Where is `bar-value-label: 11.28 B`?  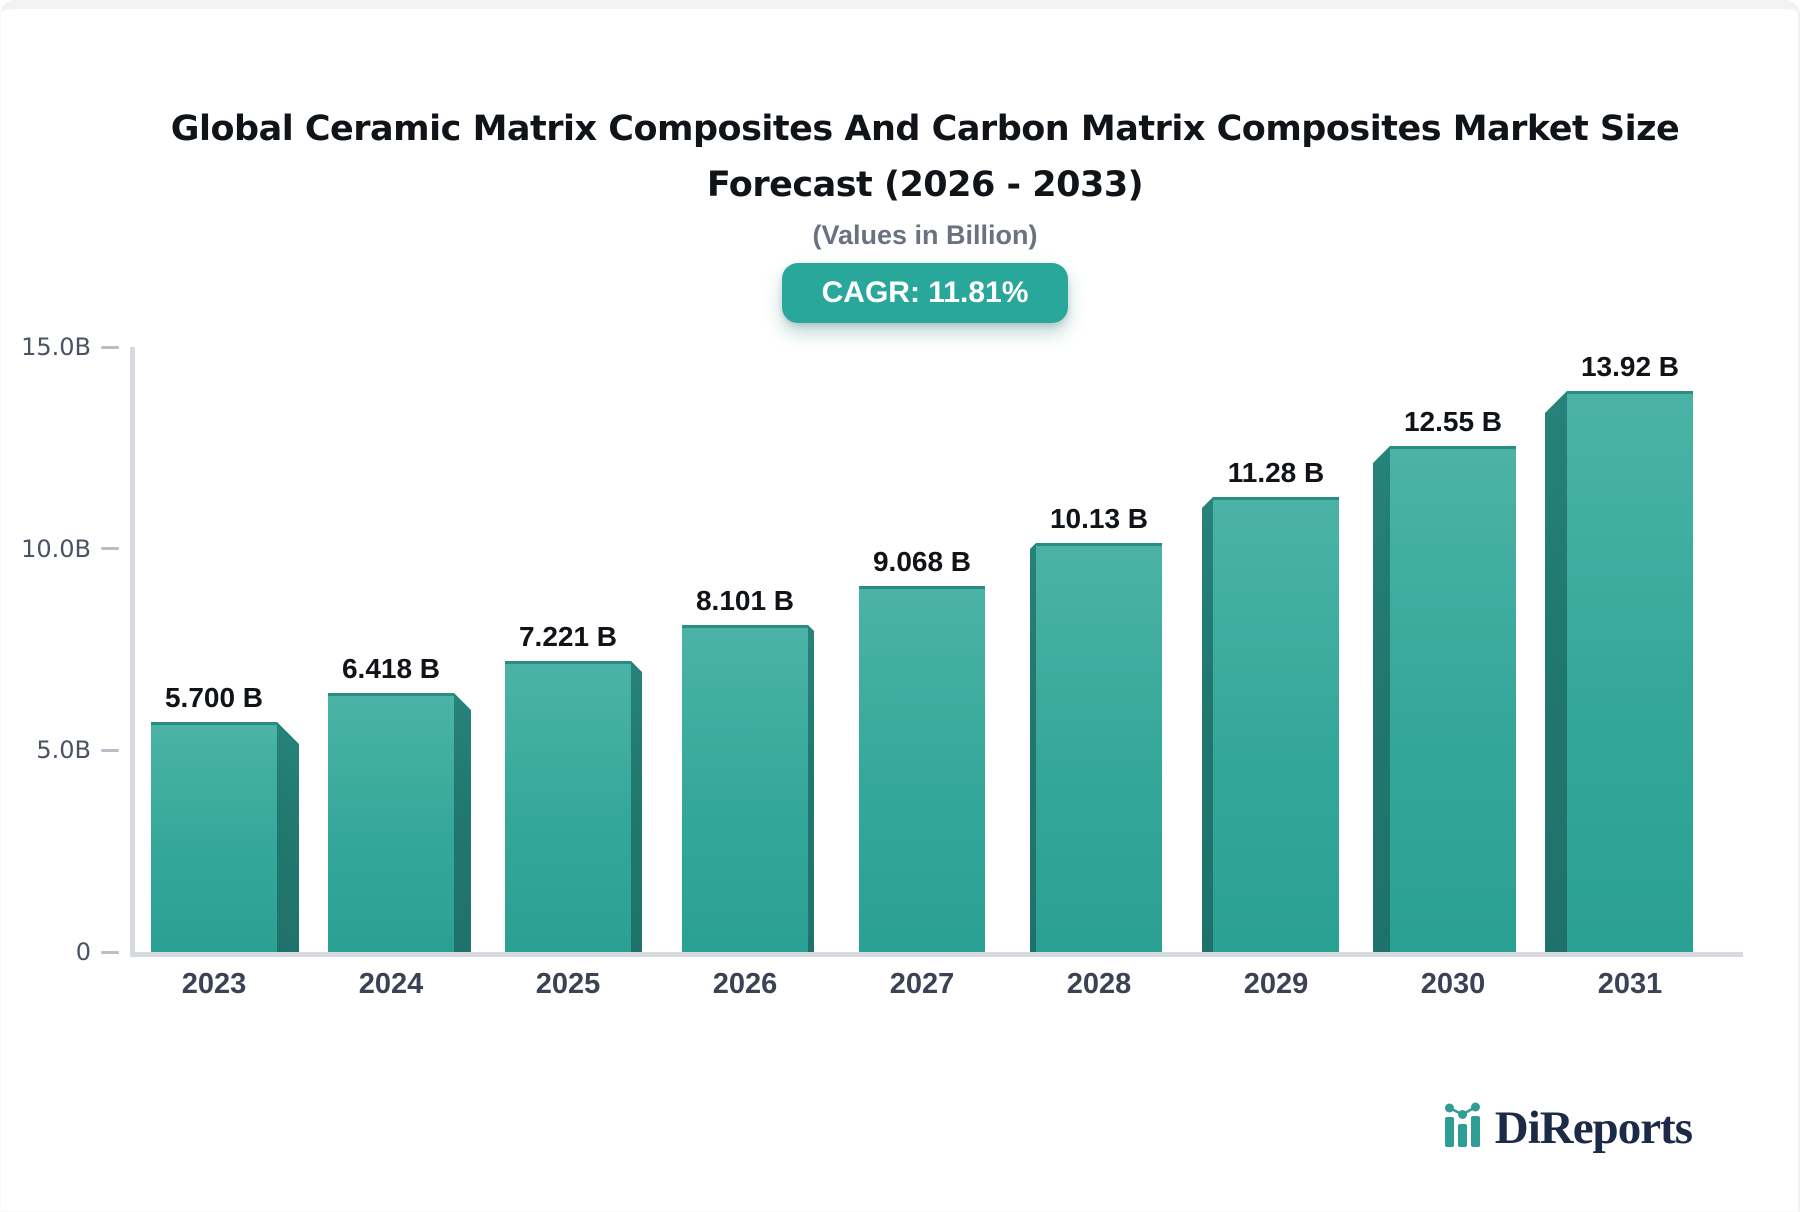
bar-value-label: 11.28 B is located at coordinates (1276, 473).